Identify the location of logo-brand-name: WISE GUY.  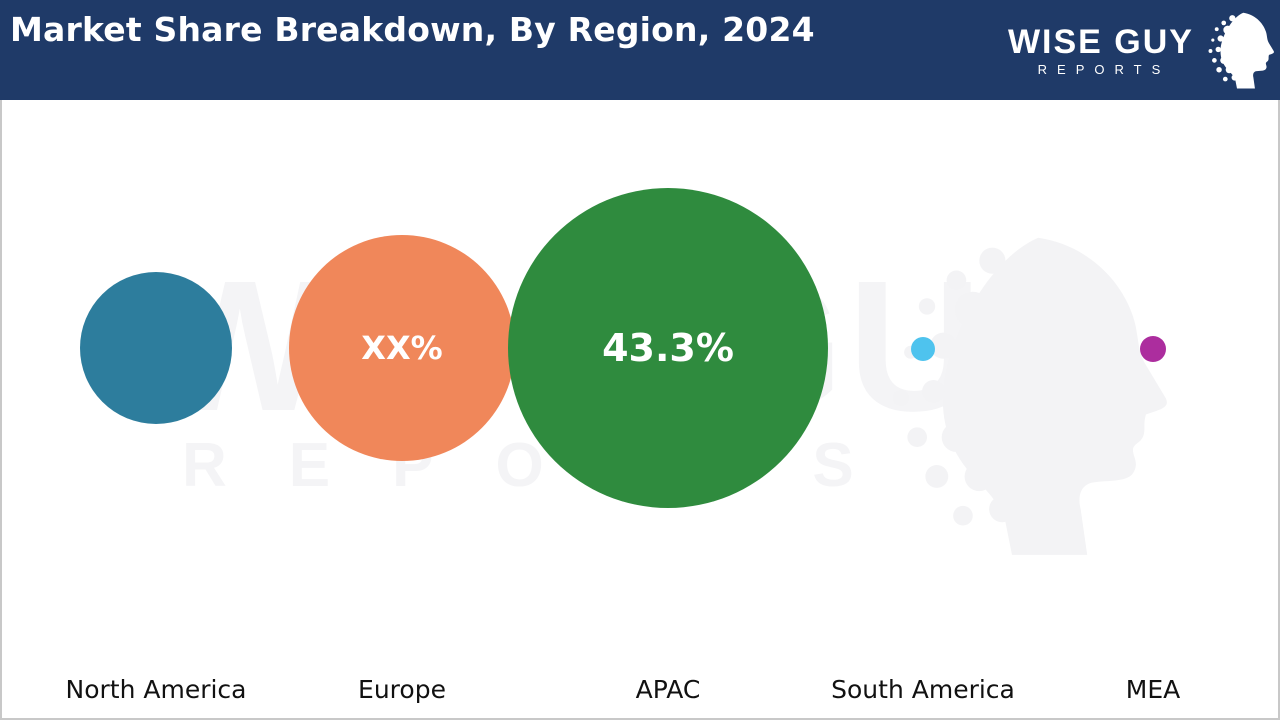
(1100, 41).